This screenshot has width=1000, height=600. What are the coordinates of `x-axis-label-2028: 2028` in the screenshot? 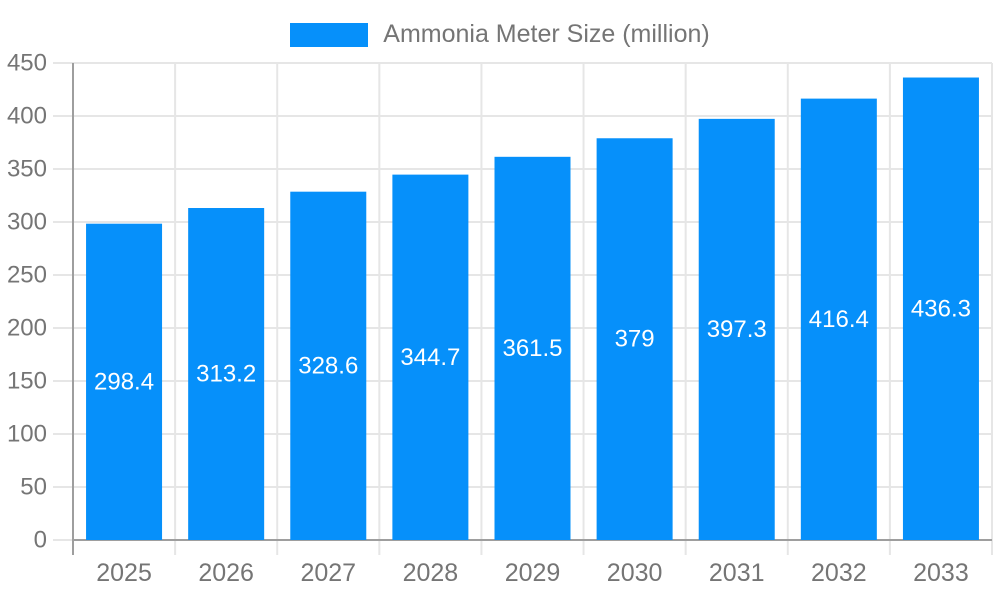 It's located at (431, 573).